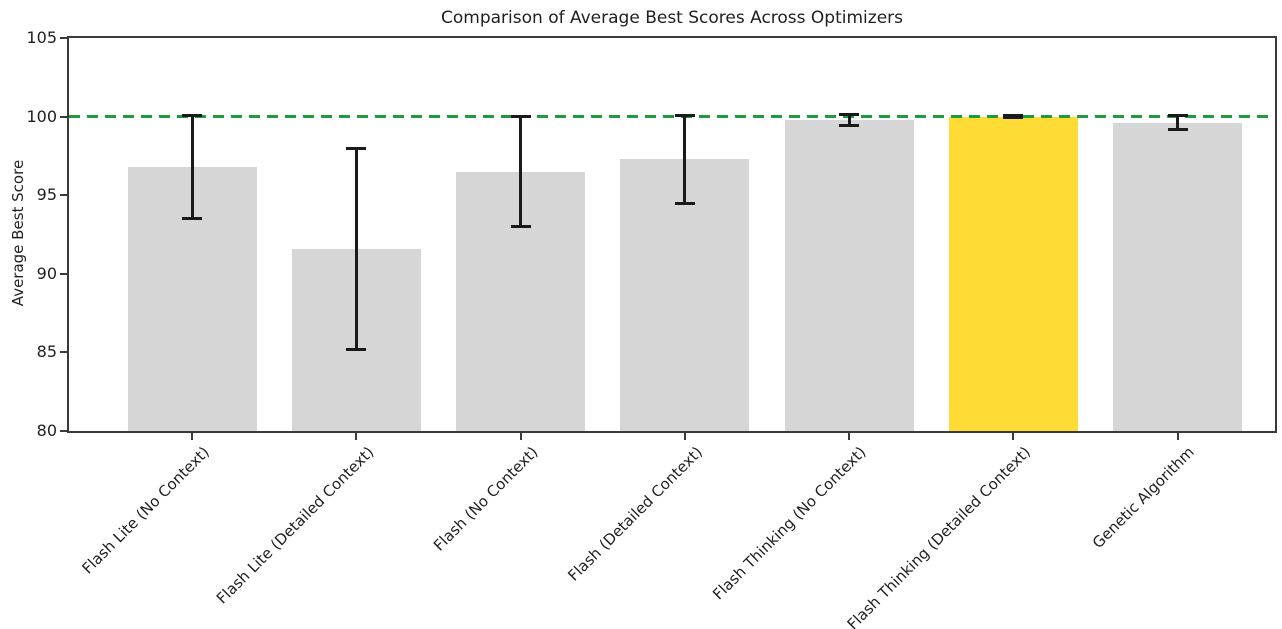 This screenshot has height=629, width=1282. What do you see at coordinates (41, 37) in the screenshot?
I see `y-tick-label: 105` at bounding box center [41, 37].